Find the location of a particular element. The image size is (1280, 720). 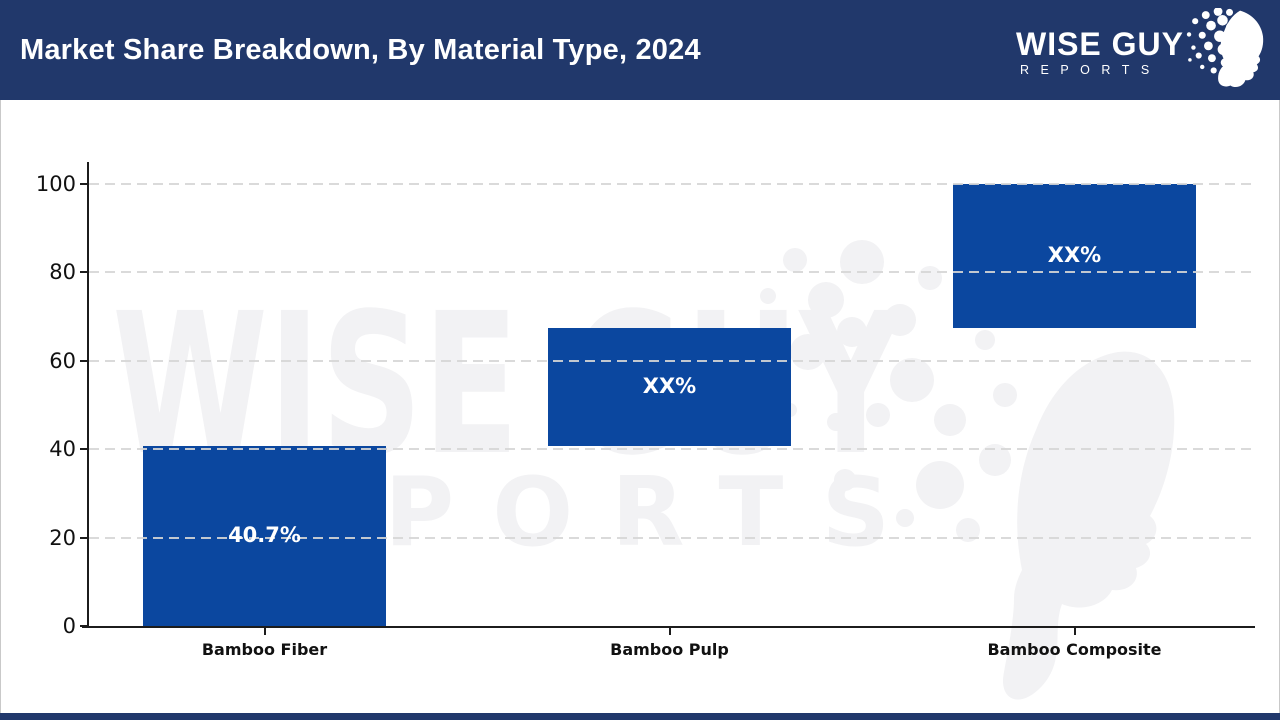

x-axis-line is located at coordinates (668, 627).